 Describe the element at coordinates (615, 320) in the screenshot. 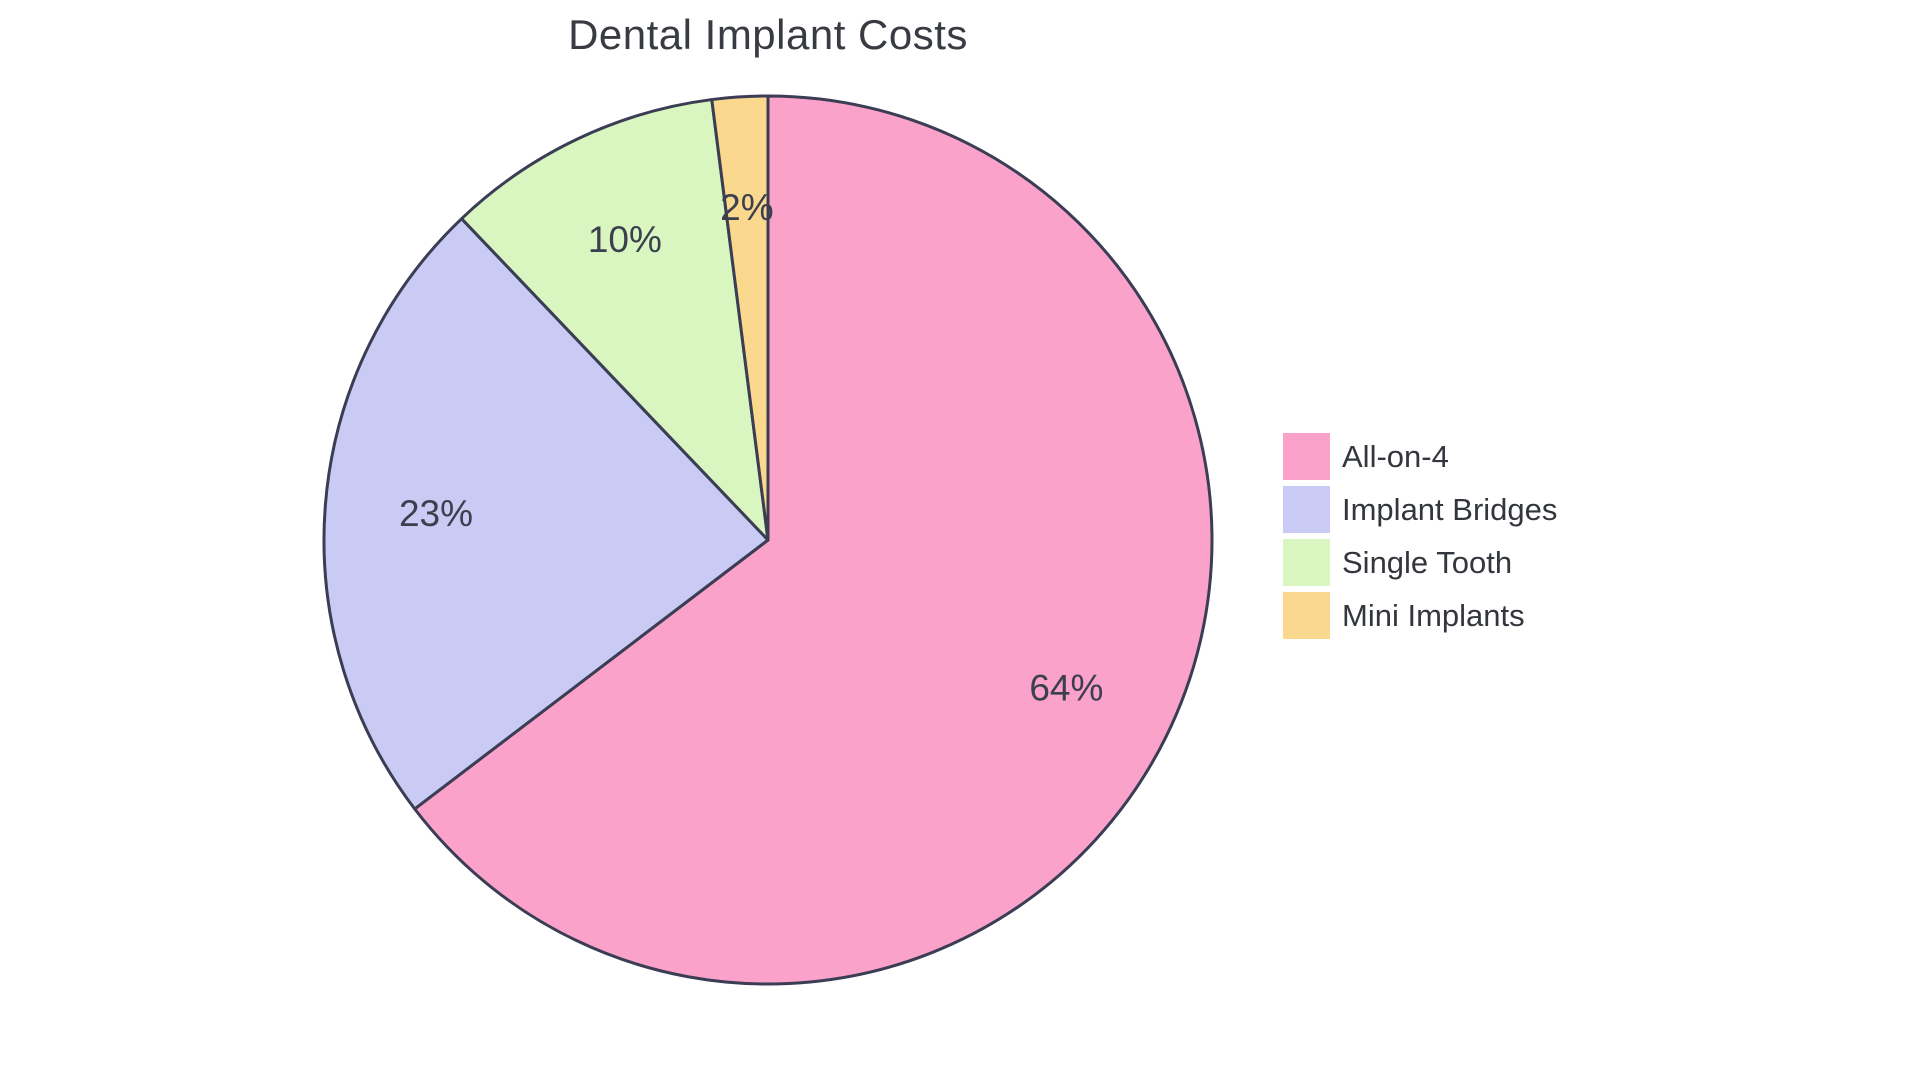

I see `pie-slice-single-tooth` at that location.